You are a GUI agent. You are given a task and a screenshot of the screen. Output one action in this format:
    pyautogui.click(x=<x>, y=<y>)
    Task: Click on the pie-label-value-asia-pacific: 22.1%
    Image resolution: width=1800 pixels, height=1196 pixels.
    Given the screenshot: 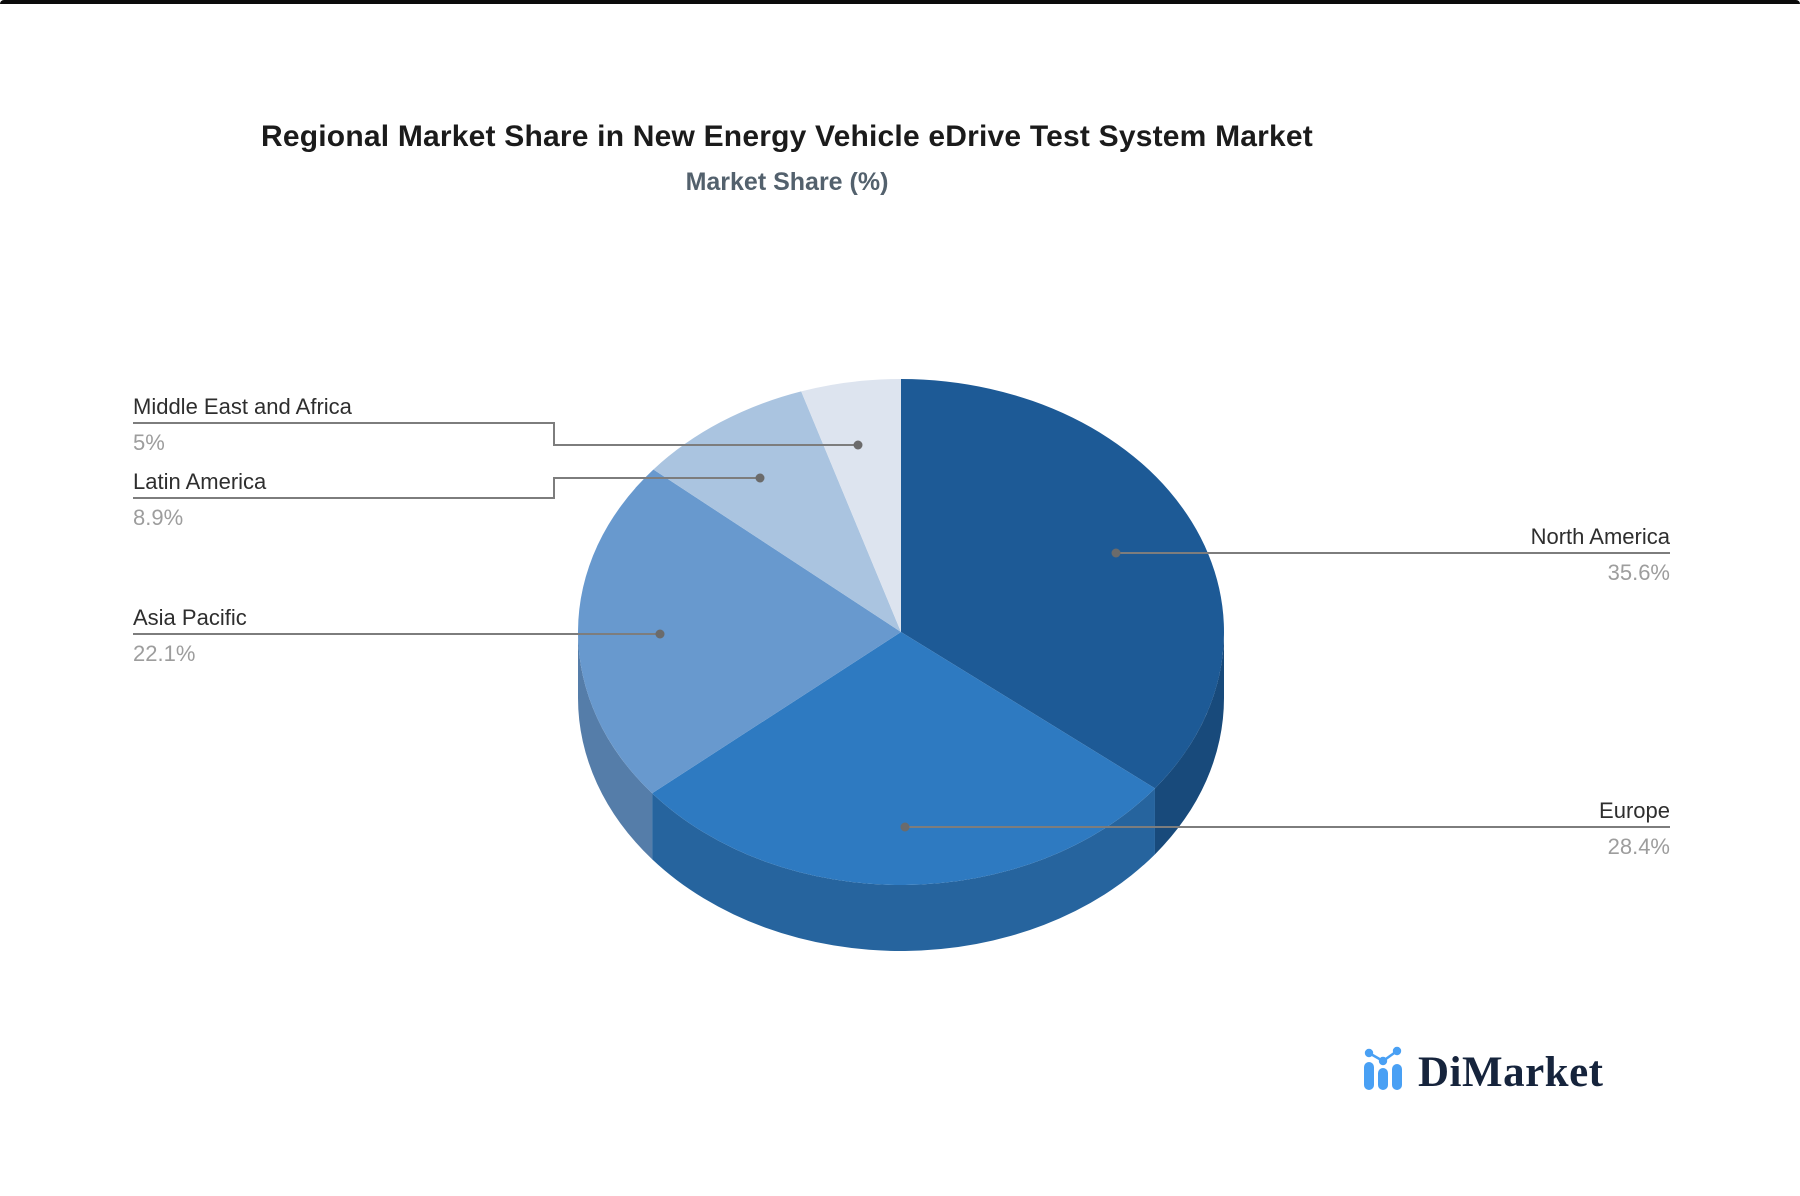 What is the action you would take?
    pyautogui.click(x=164, y=653)
    